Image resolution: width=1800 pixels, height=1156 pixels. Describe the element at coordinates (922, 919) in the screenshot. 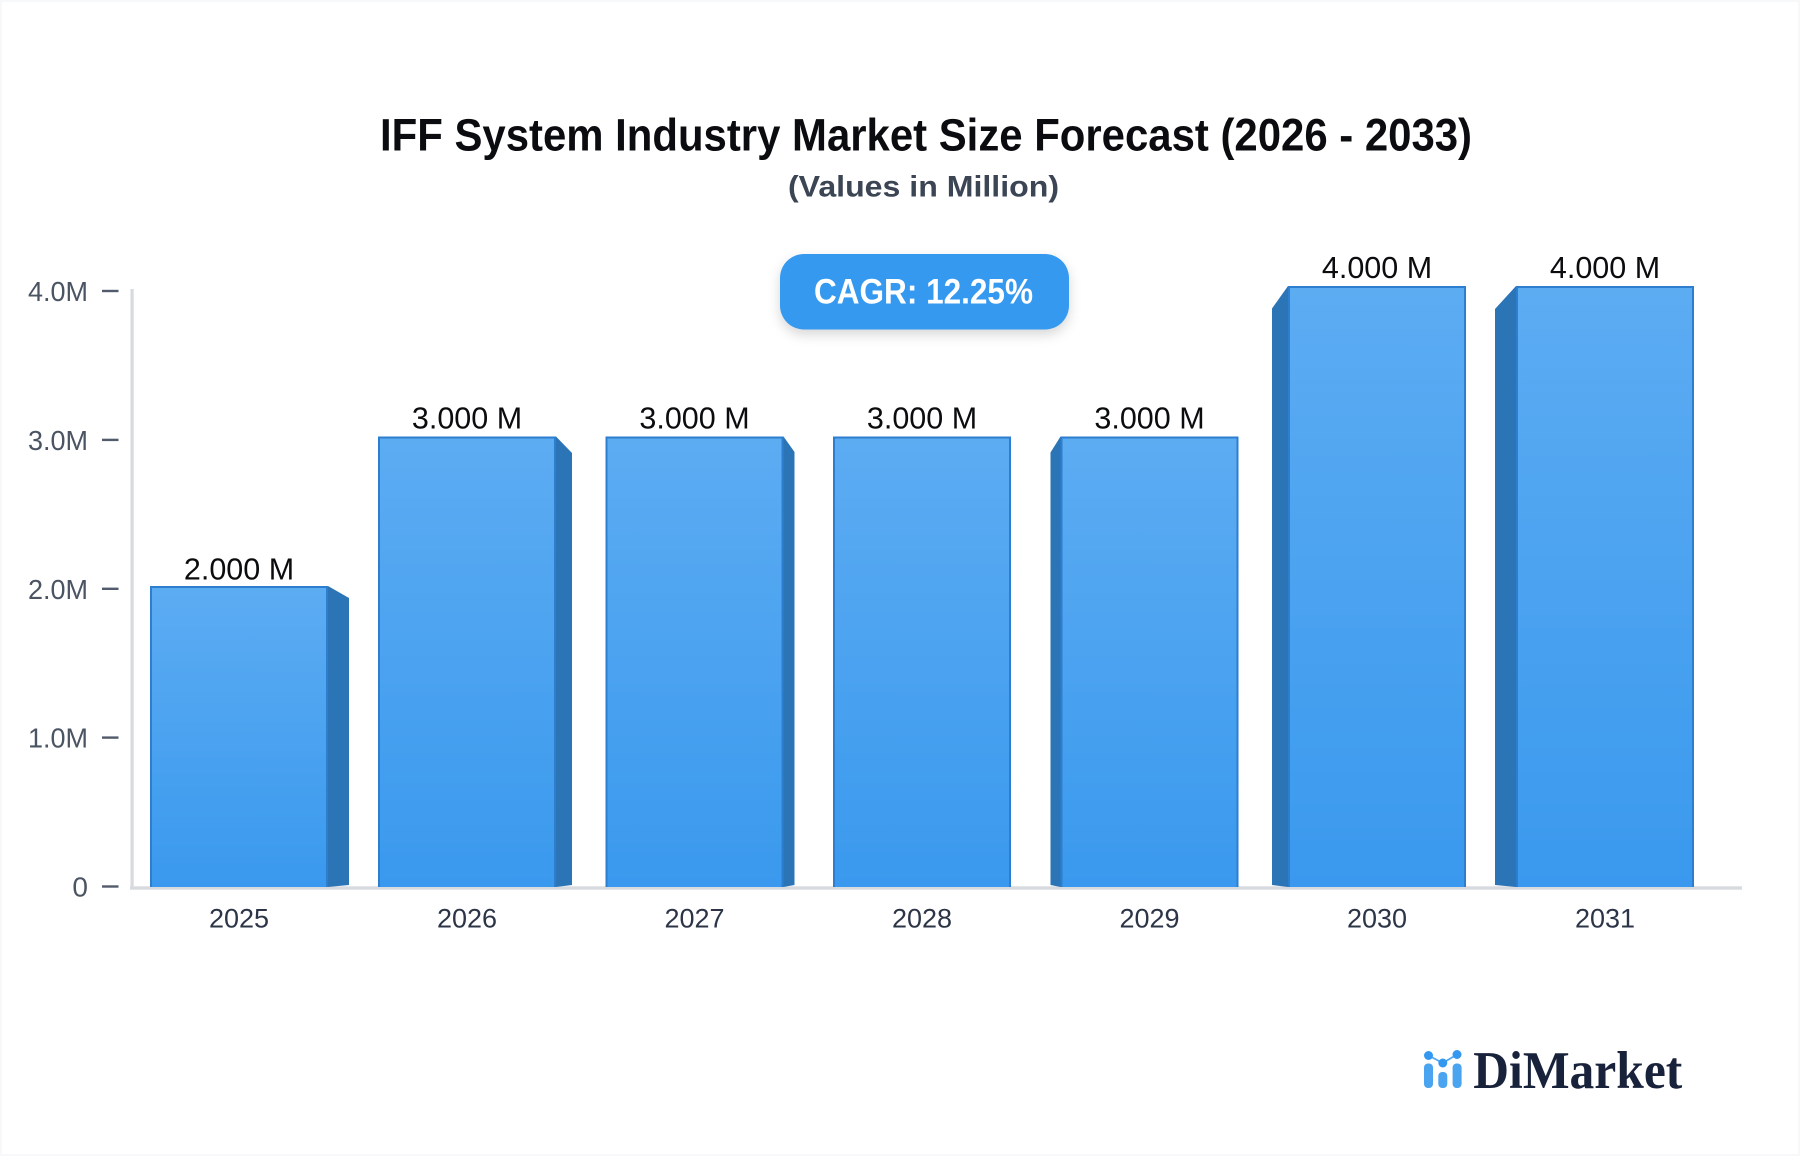

I see `svg-text: 2028` at that location.